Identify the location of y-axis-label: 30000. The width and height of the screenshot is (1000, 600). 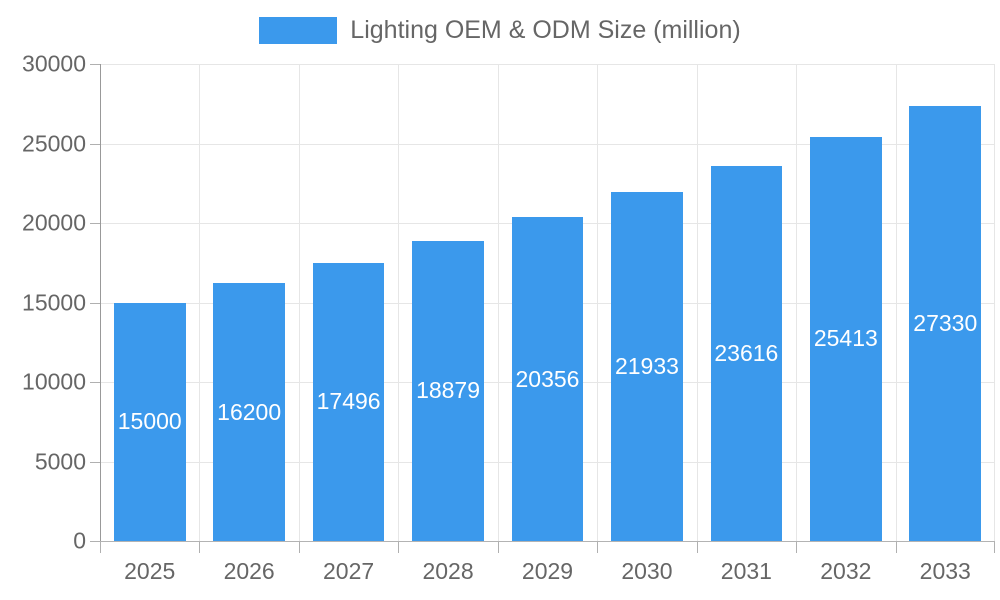
(54, 63).